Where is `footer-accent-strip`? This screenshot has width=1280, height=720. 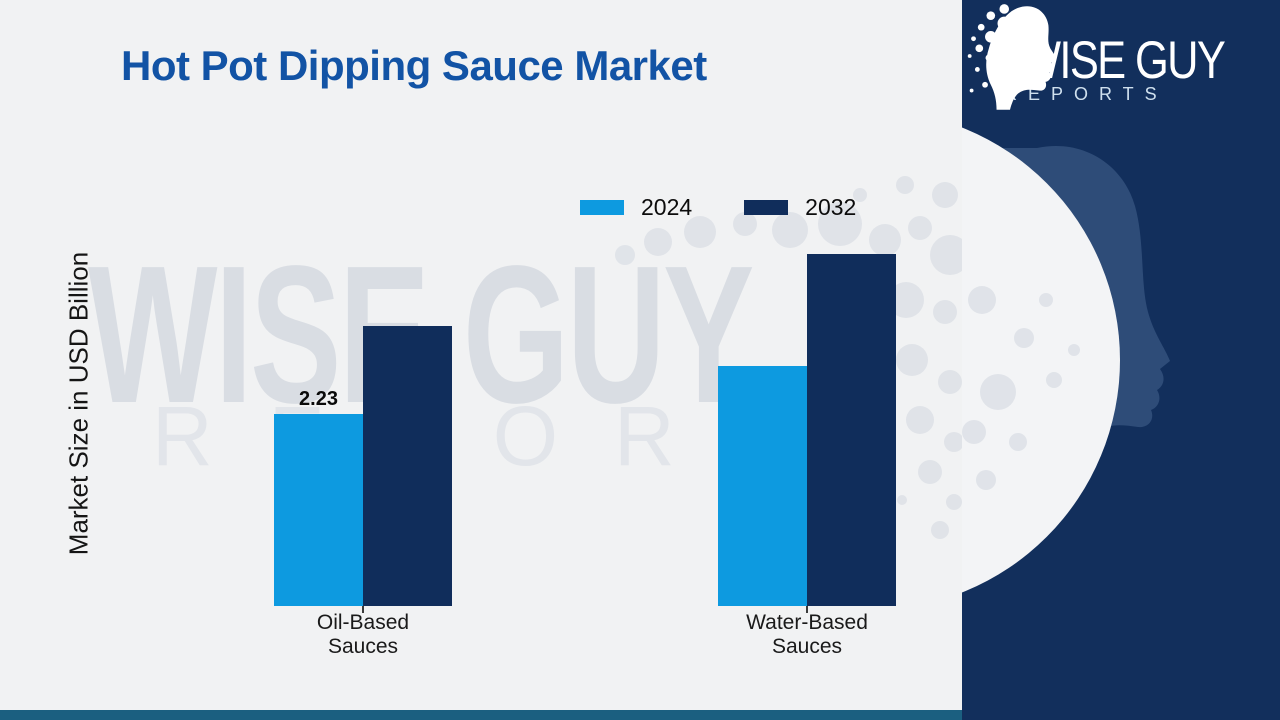
footer-accent-strip is located at coordinates (481, 715).